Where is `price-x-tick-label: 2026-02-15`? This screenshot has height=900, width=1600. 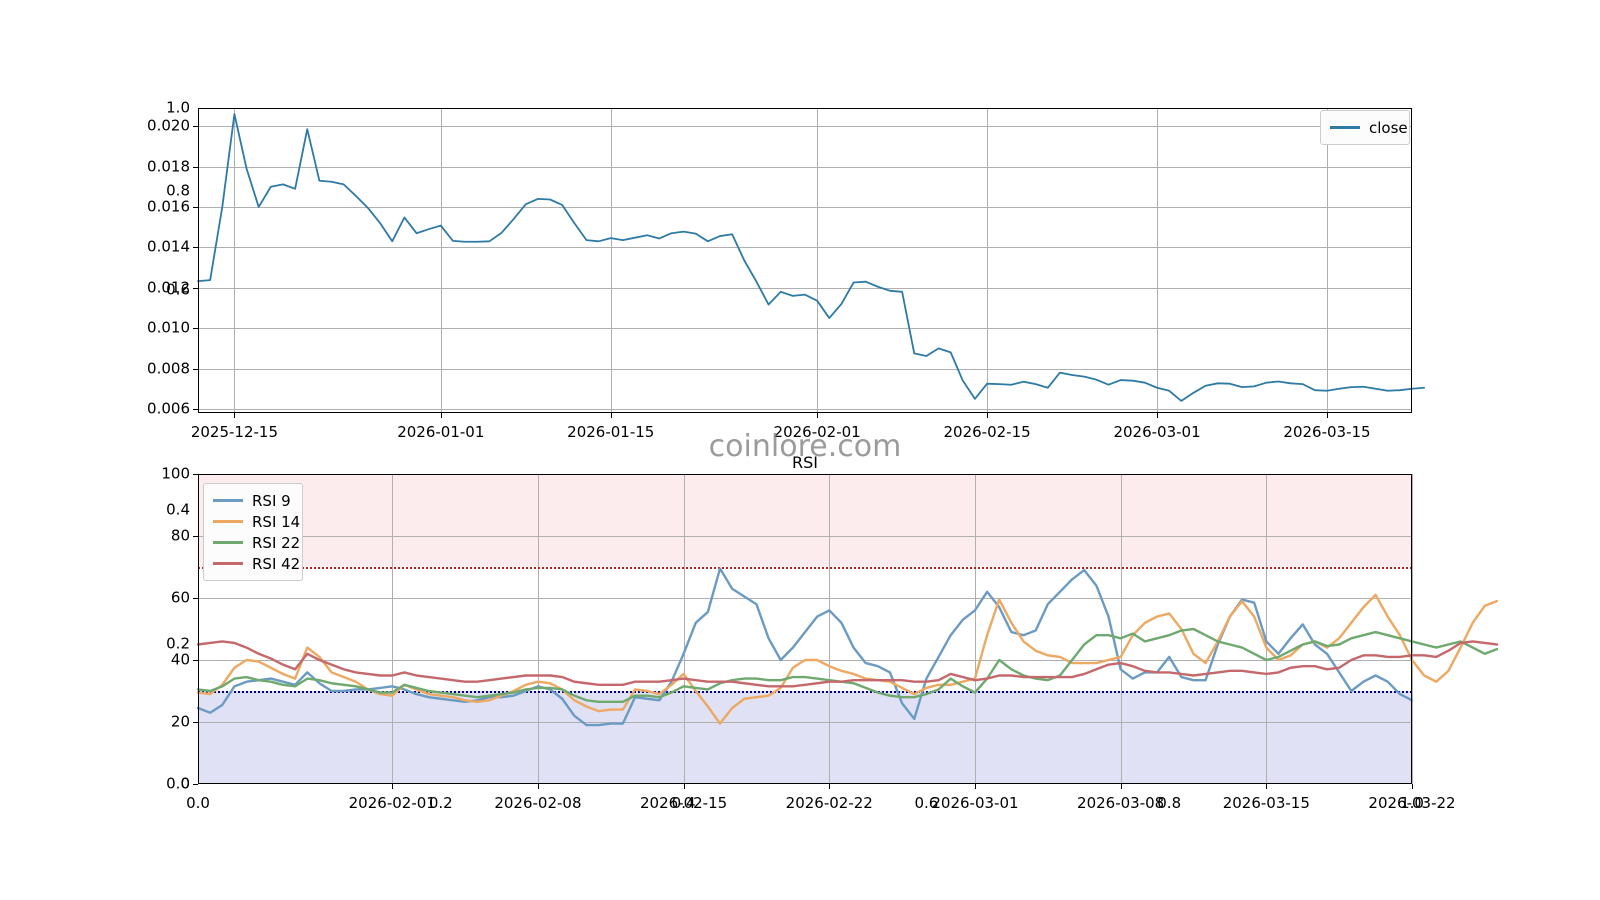
price-x-tick-label: 2026-02-15 is located at coordinates (987, 432).